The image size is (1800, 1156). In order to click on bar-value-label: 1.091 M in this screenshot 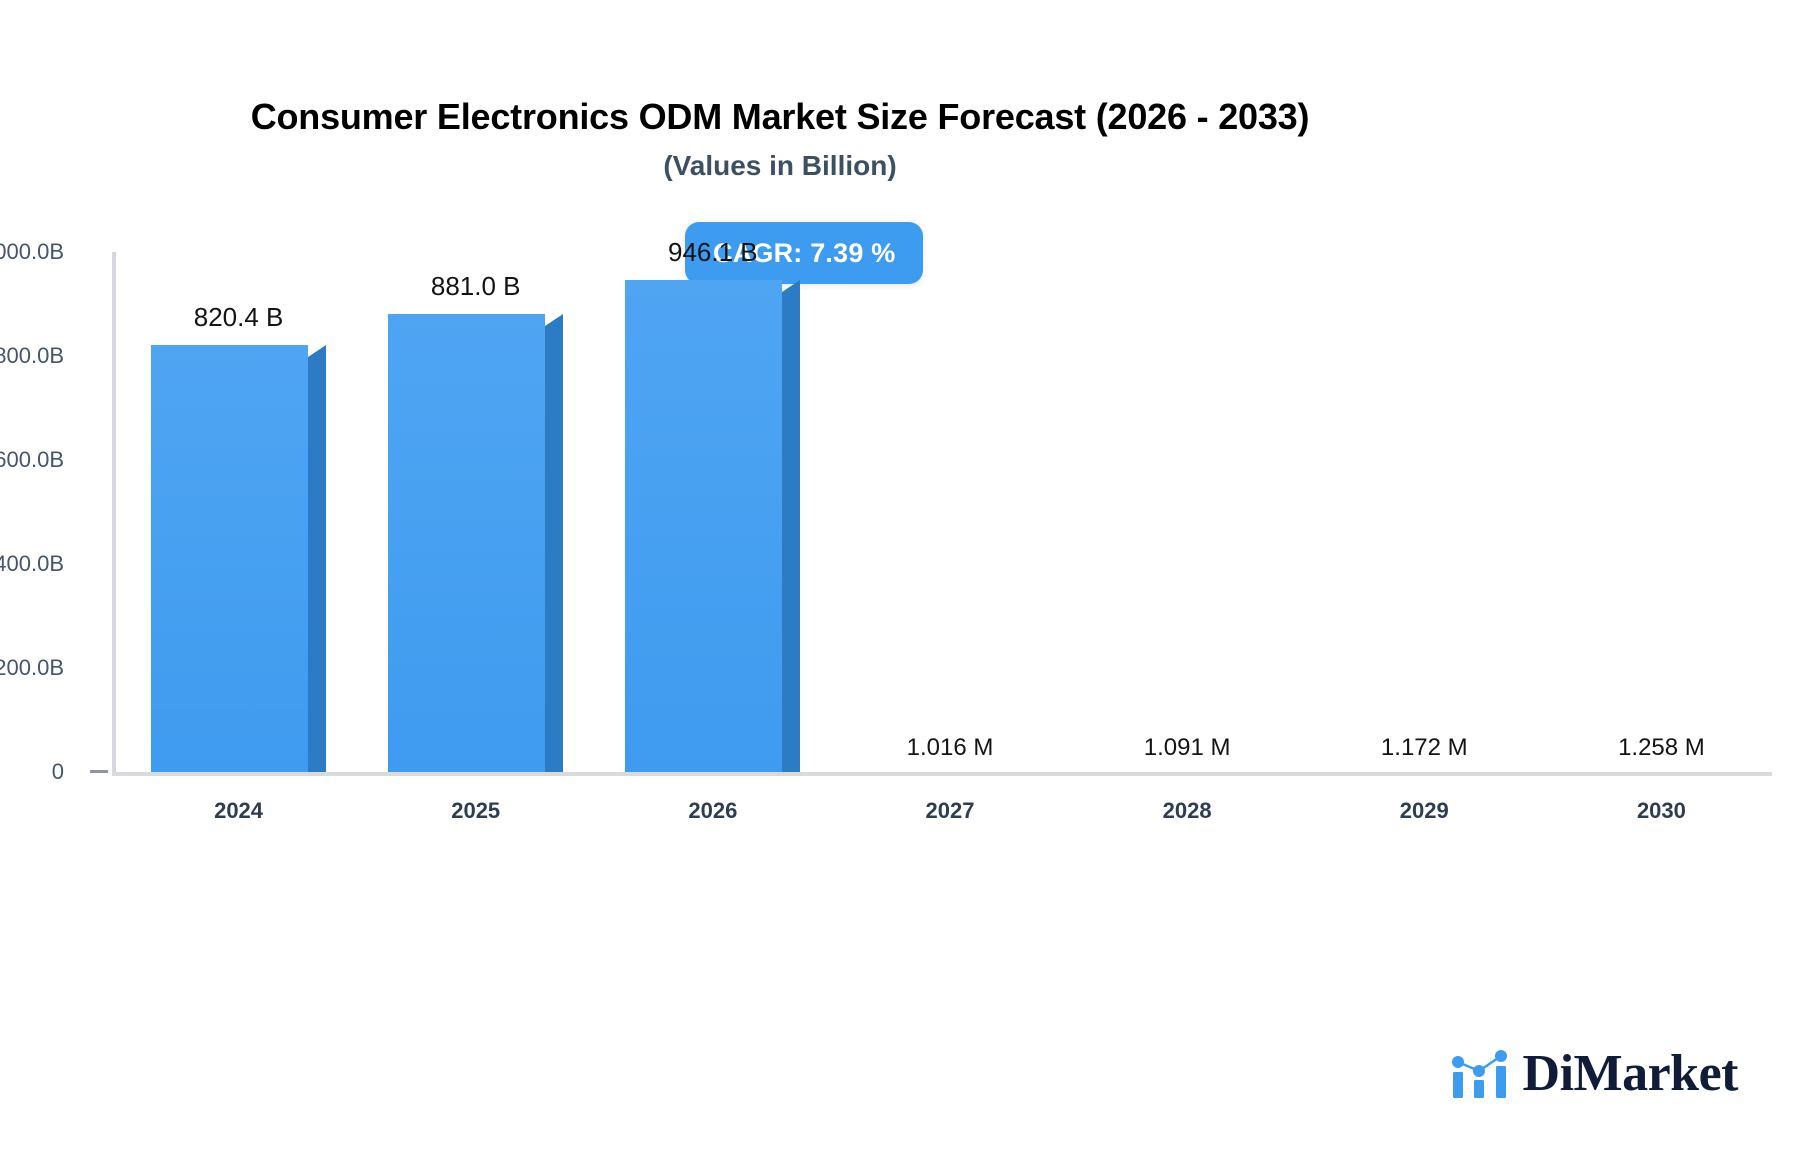, I will do `click(1187, 747)`.